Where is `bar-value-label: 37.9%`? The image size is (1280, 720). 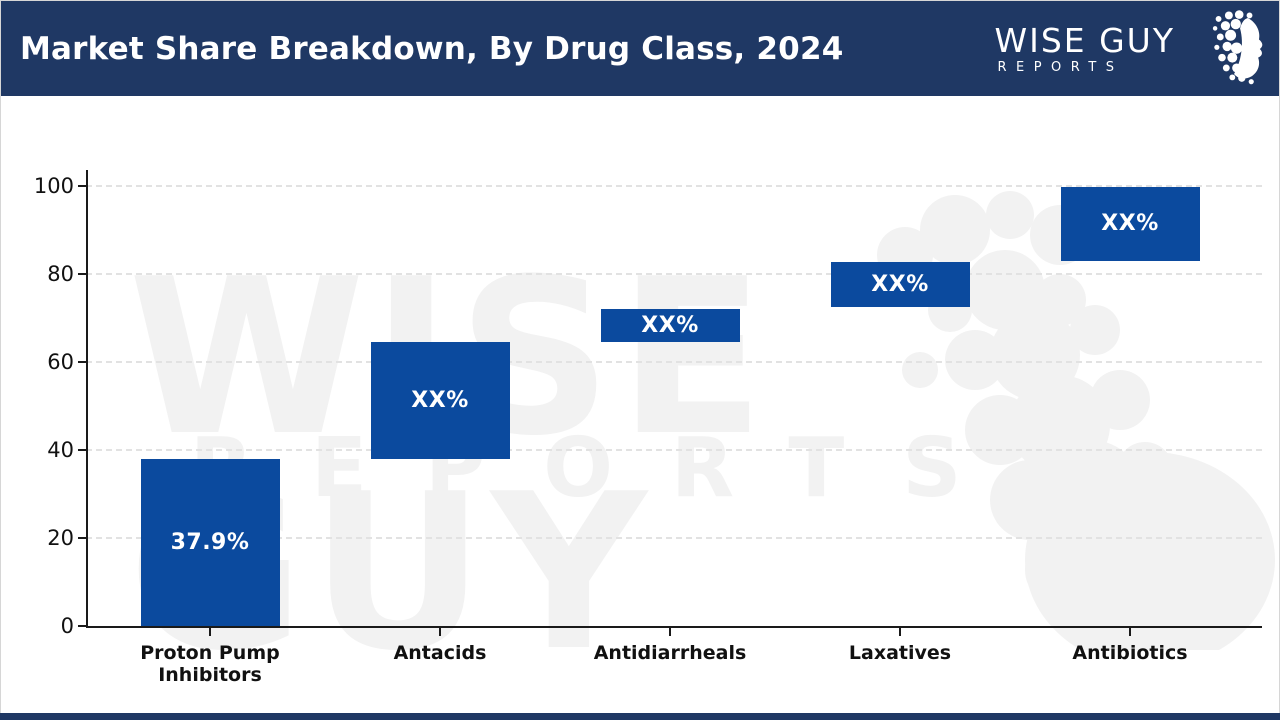 bar-value-label: 37.9% is located at coordinates (210, 543).